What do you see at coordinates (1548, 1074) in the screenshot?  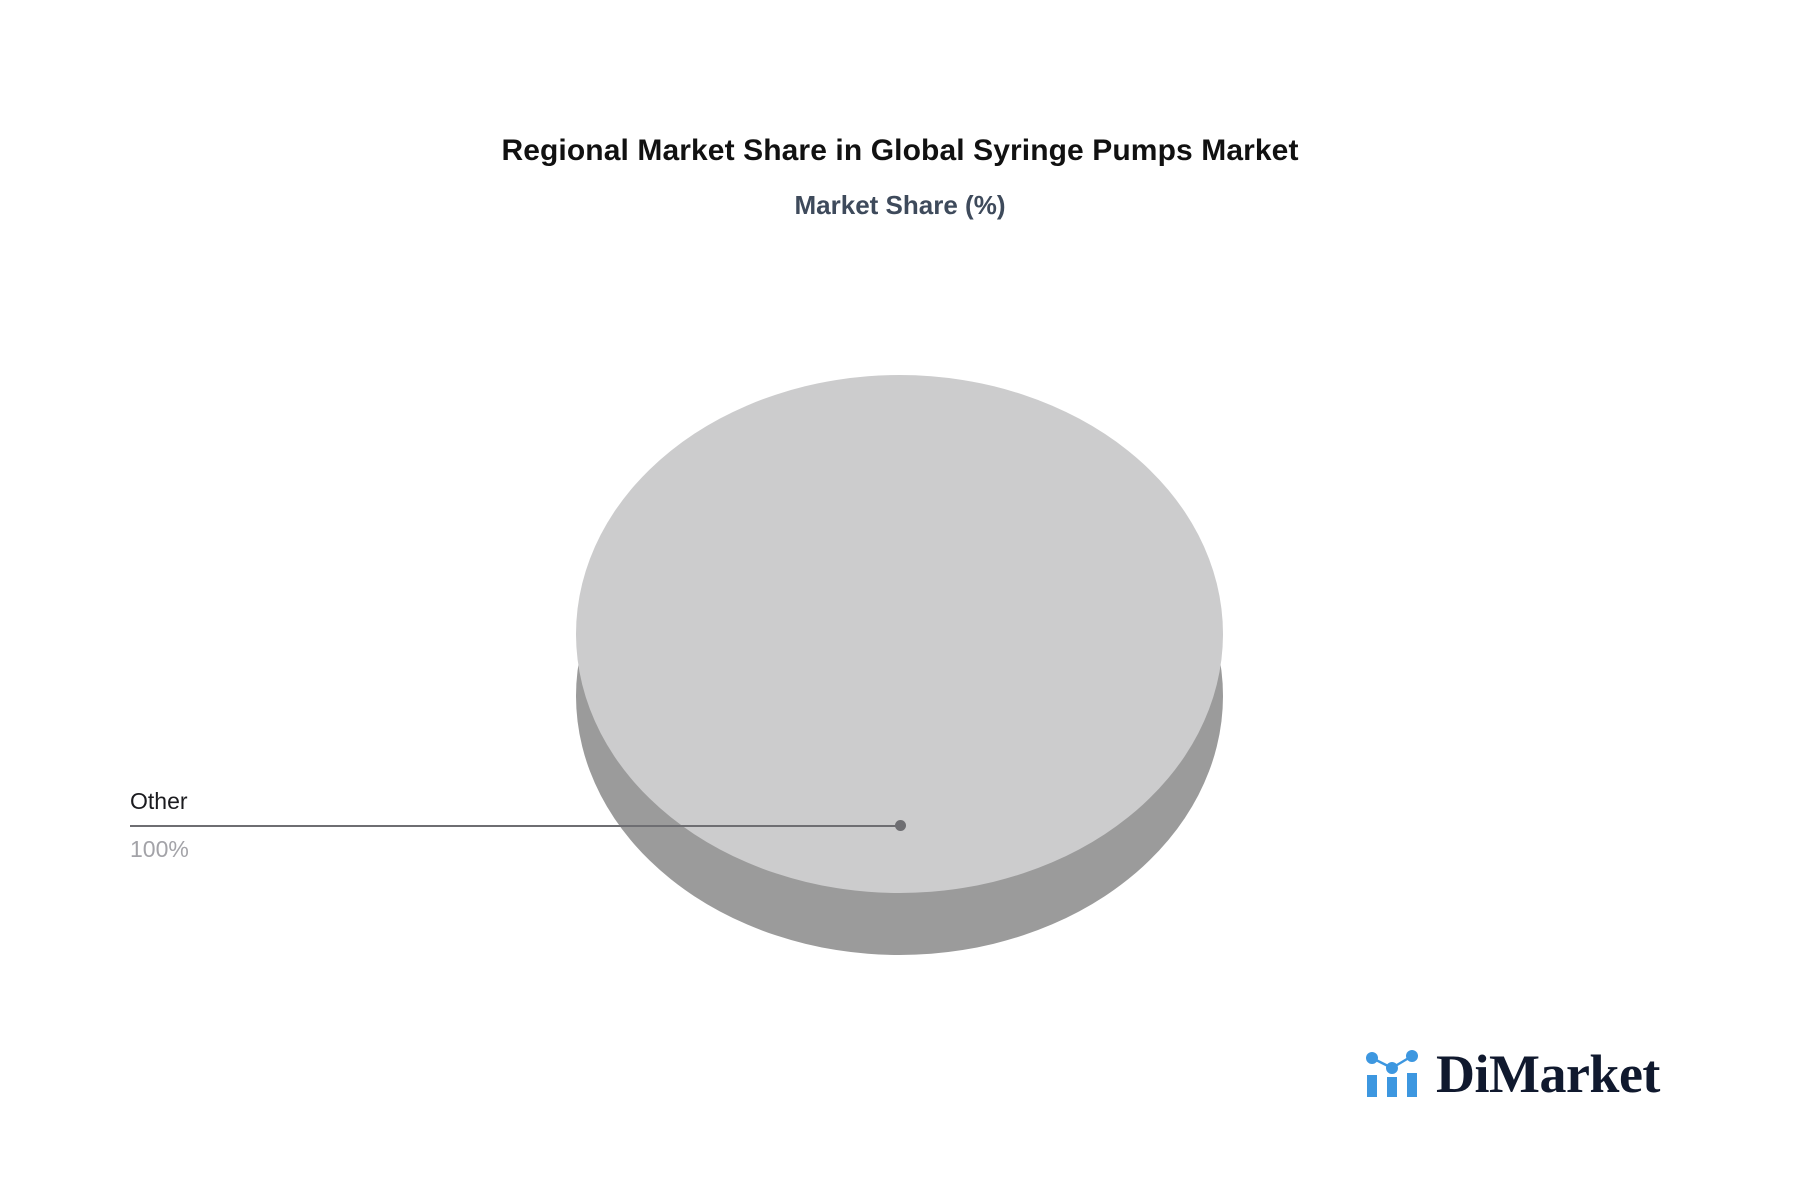 I see `brand-name: DiMarket` at bounding box center [1548, 1074].